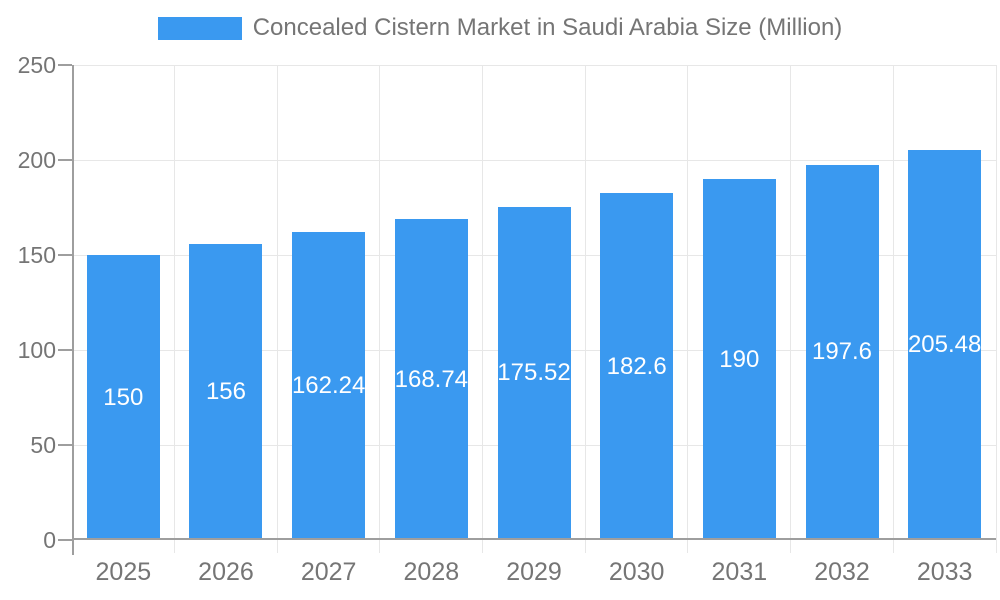 Image resolution: width=1000 pixels, height=600 pixels. Describe the element at coordinates (328, 572) in the screenshot. I see `x-axis-tick-label: 2027` at that location.